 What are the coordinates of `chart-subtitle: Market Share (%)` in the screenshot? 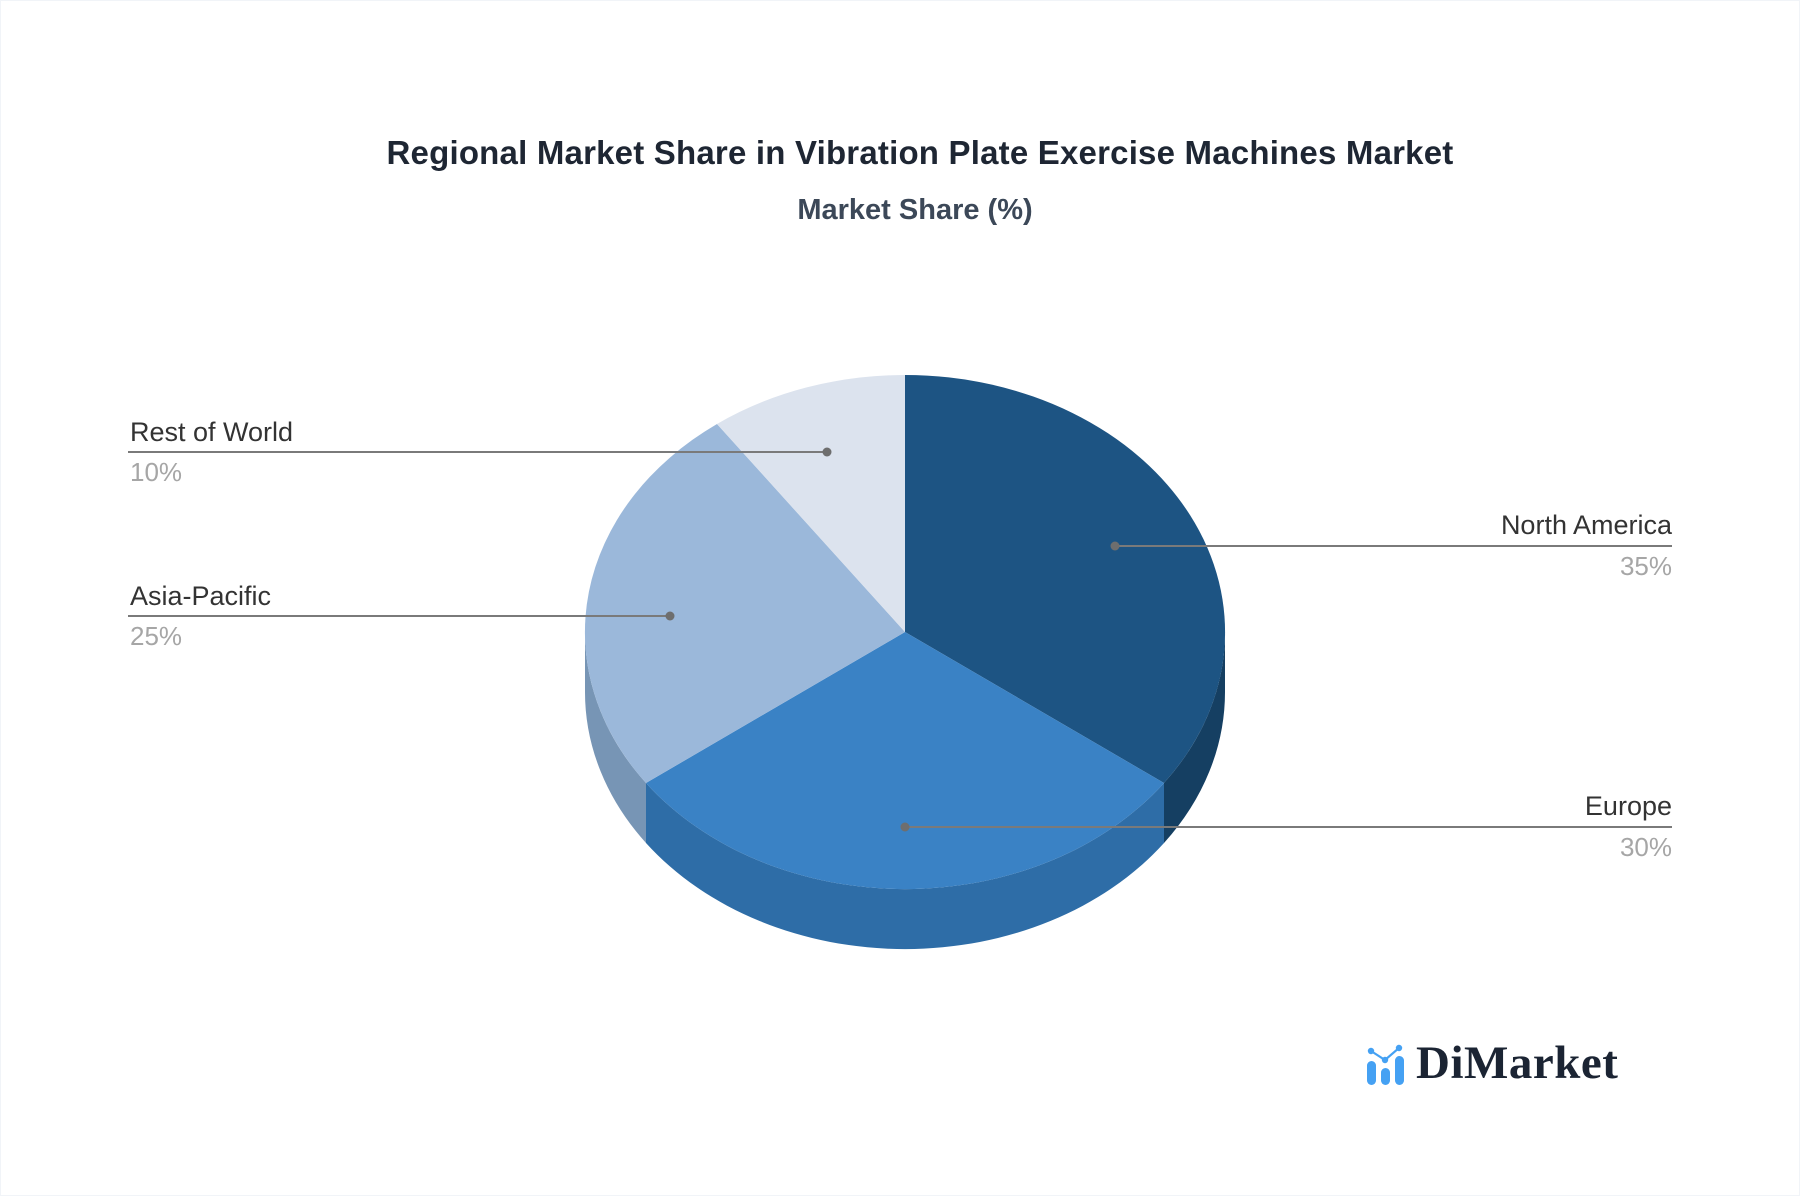 It's located at (915, 210).